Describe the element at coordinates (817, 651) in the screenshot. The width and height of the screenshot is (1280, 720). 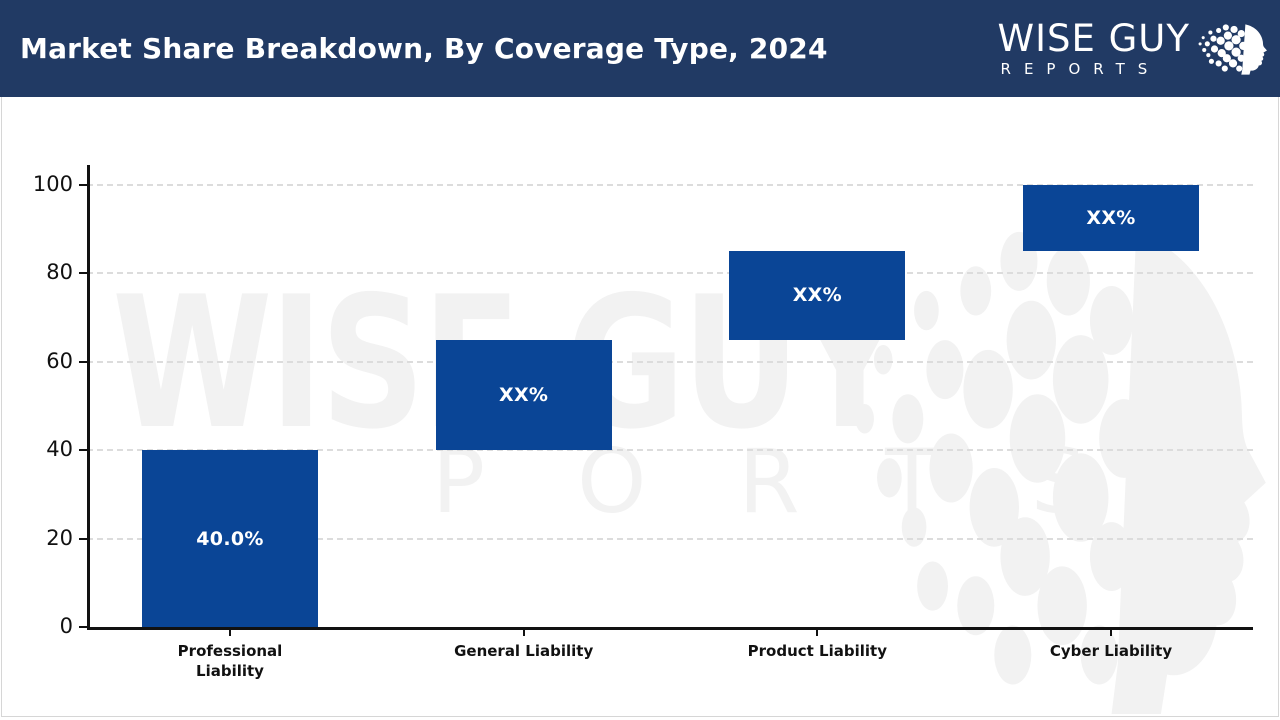
I see `x-tick-label-product-liability: Product Liability` at that location.